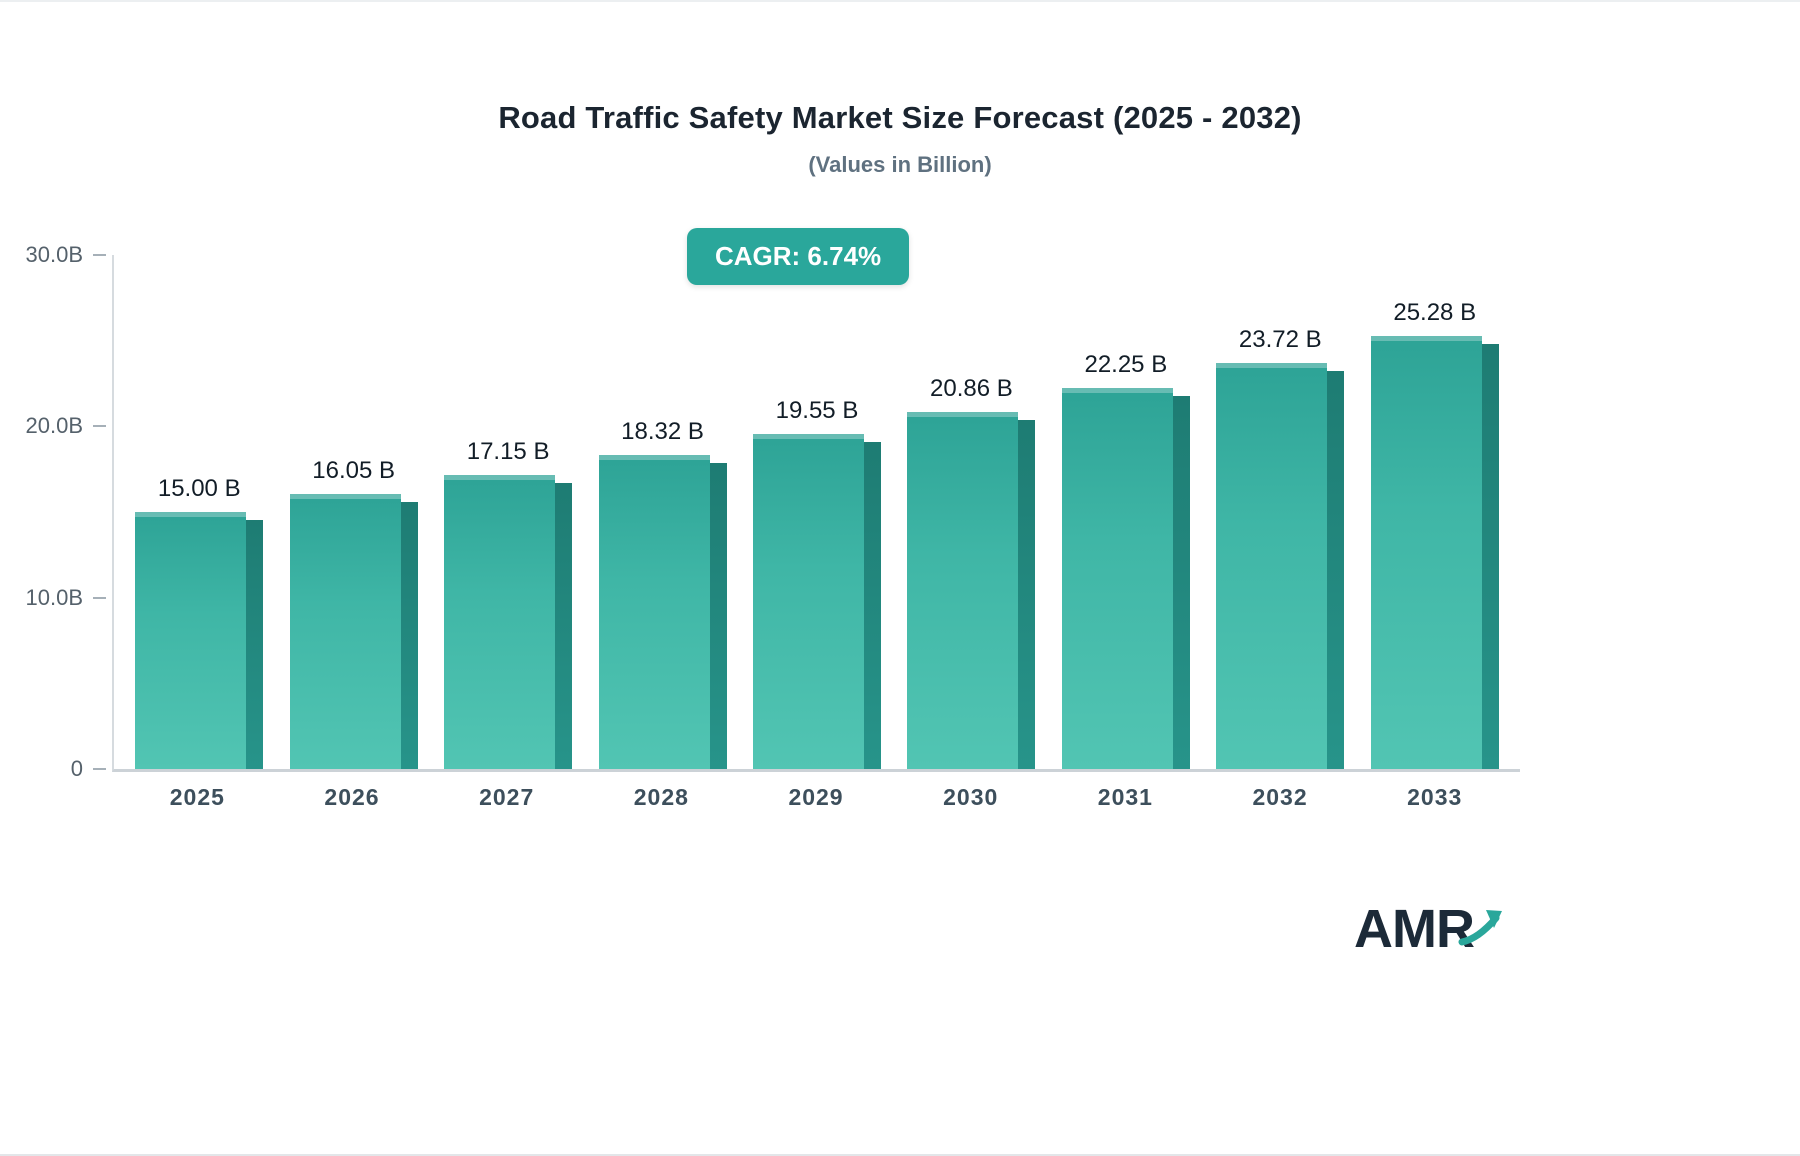  Describe the element at coordinates (1125, 797) in the screenshot. I see `x-axis-label: 2031` at that location.